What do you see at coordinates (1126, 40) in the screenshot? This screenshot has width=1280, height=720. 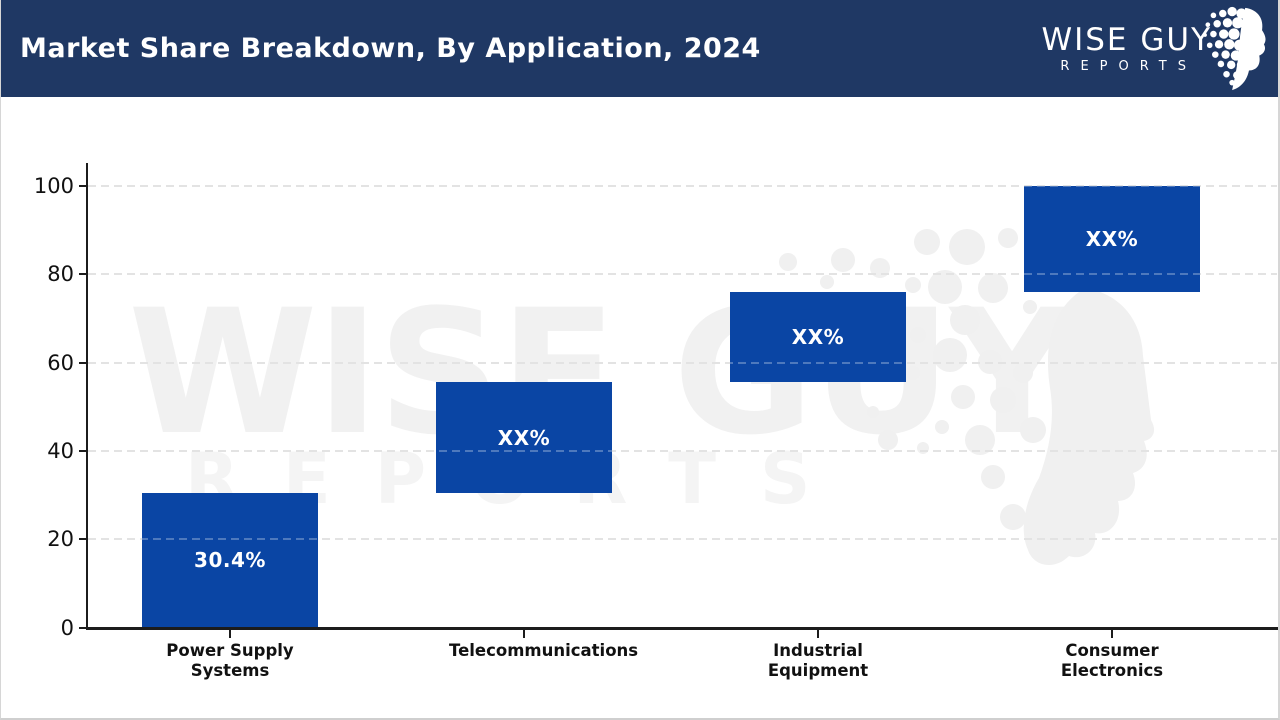 I see `logo-wordmark: WISE GUY` at bounding box center [1126, 40].